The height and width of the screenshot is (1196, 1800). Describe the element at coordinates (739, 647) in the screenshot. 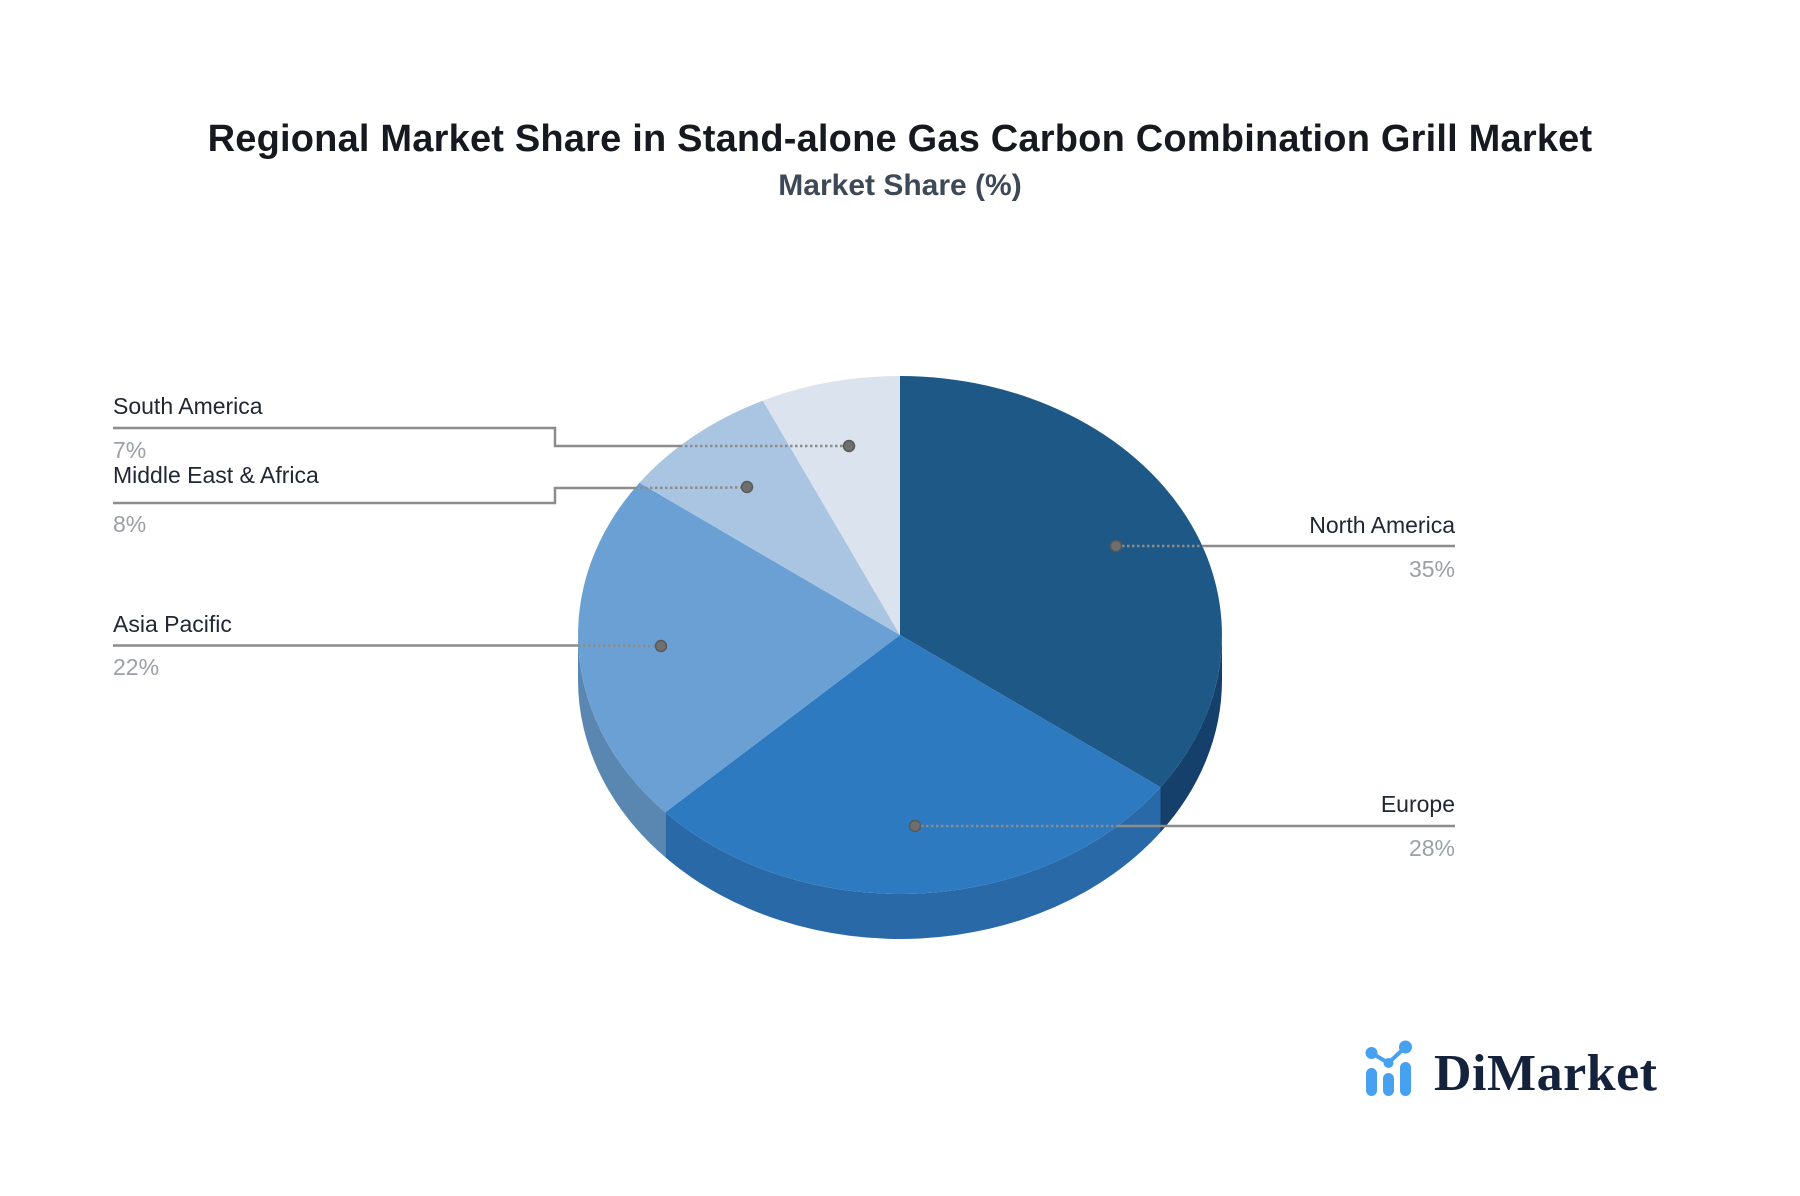

I see `pie-slice-asia-pacific` at that location.